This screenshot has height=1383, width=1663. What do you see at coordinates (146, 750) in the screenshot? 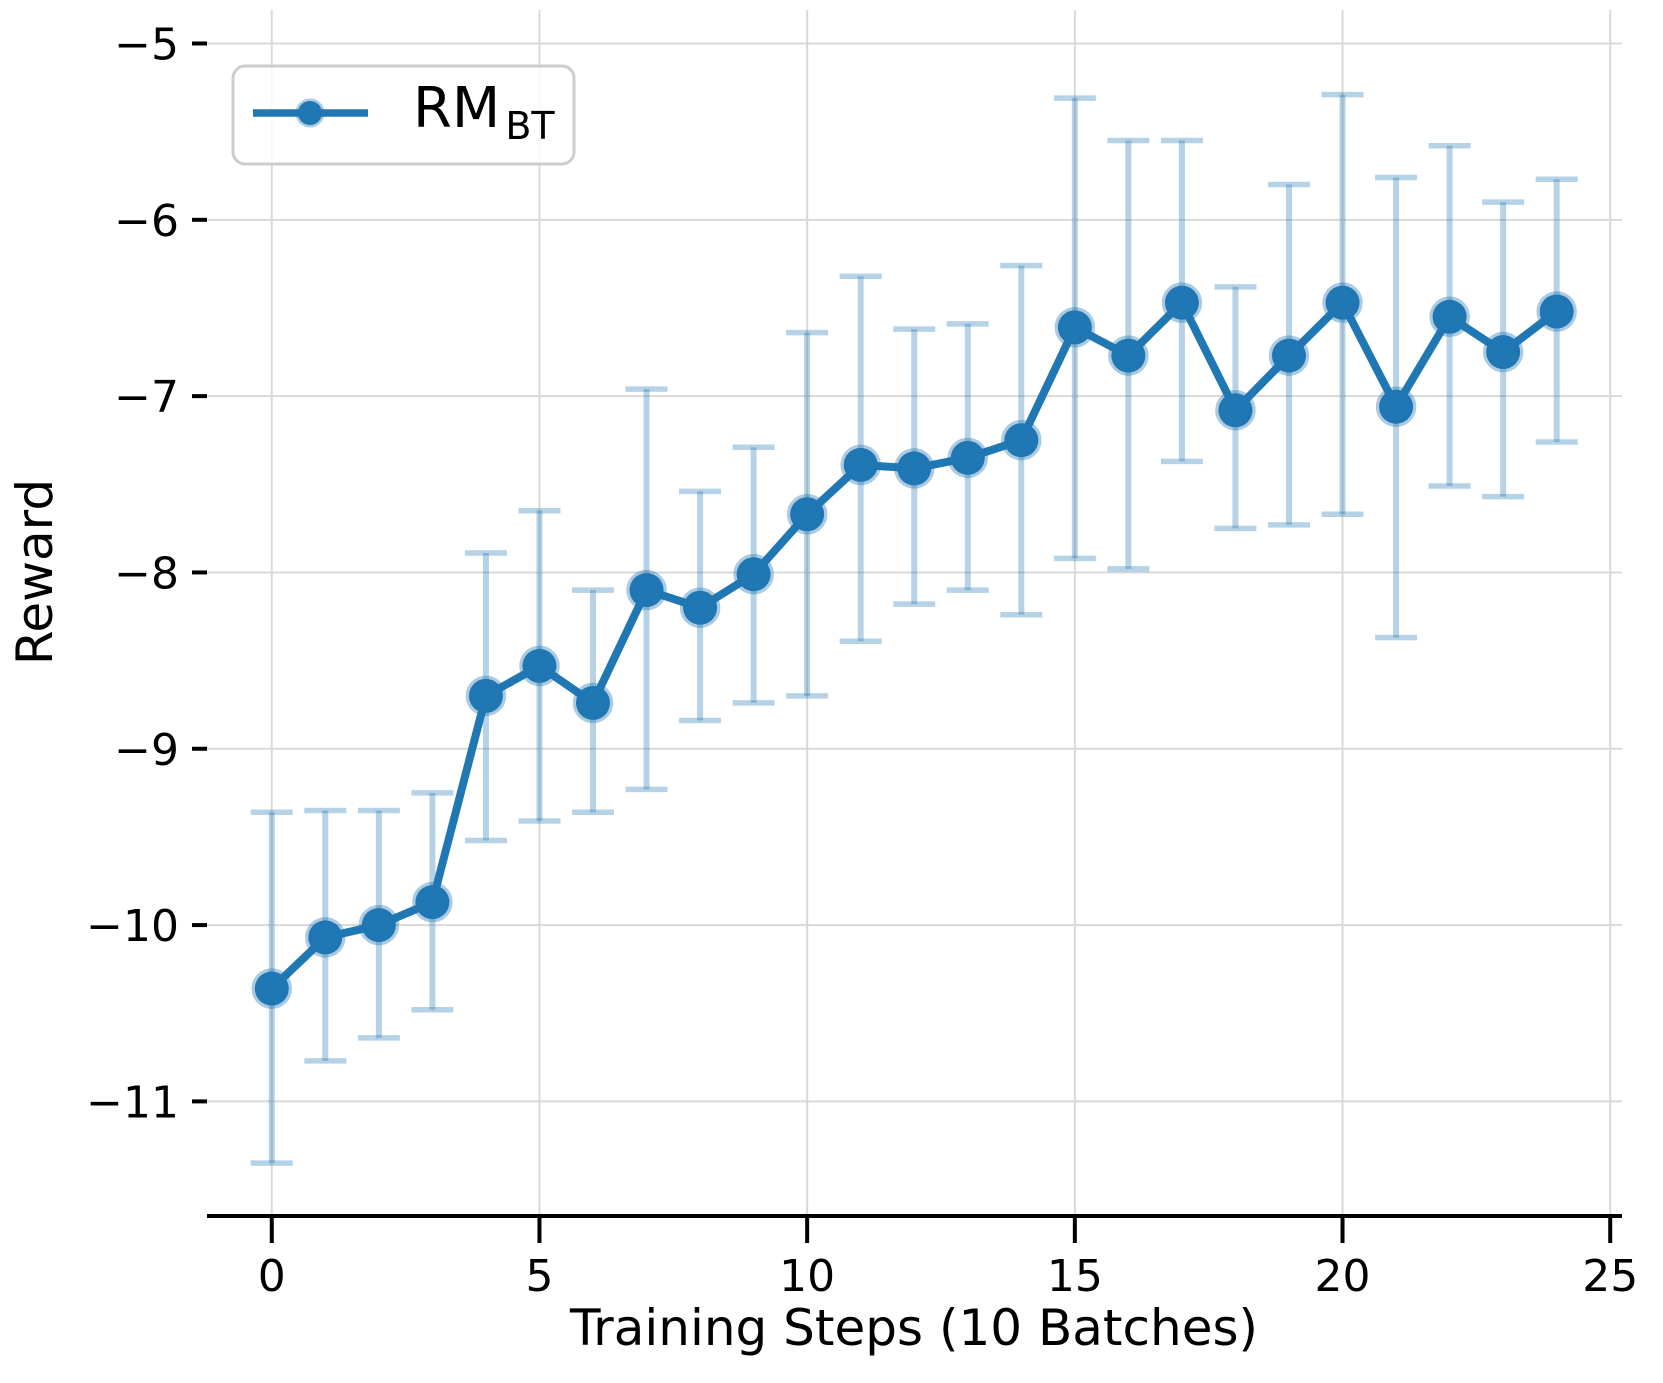
I see `y-tick-label: −9` at bounding box center [146, 750].